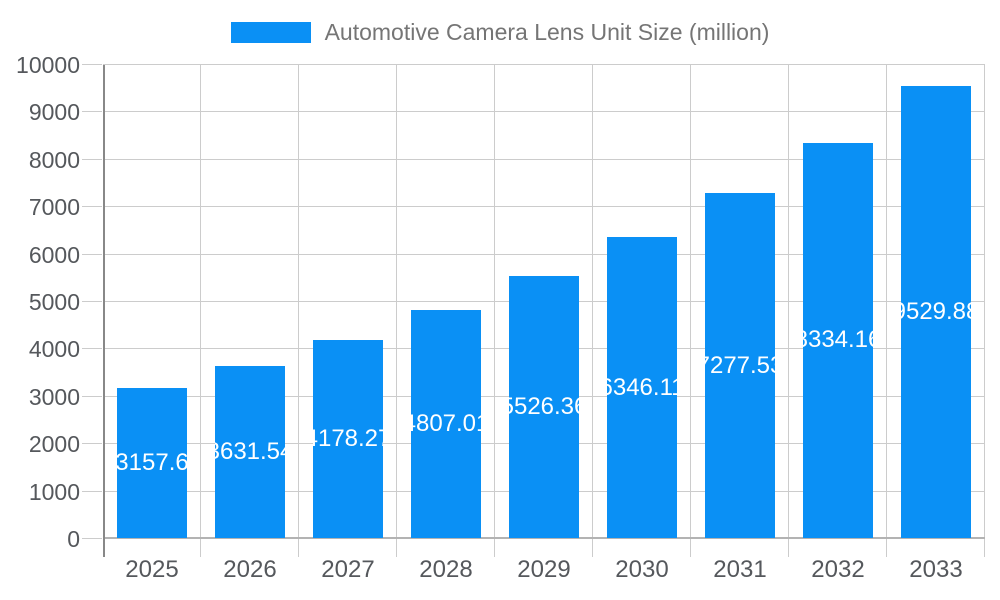 Image resolution: width=1000 pixels, height=600 pixels. I want to click on bar-2025: 3157.6, so click(152, 463).